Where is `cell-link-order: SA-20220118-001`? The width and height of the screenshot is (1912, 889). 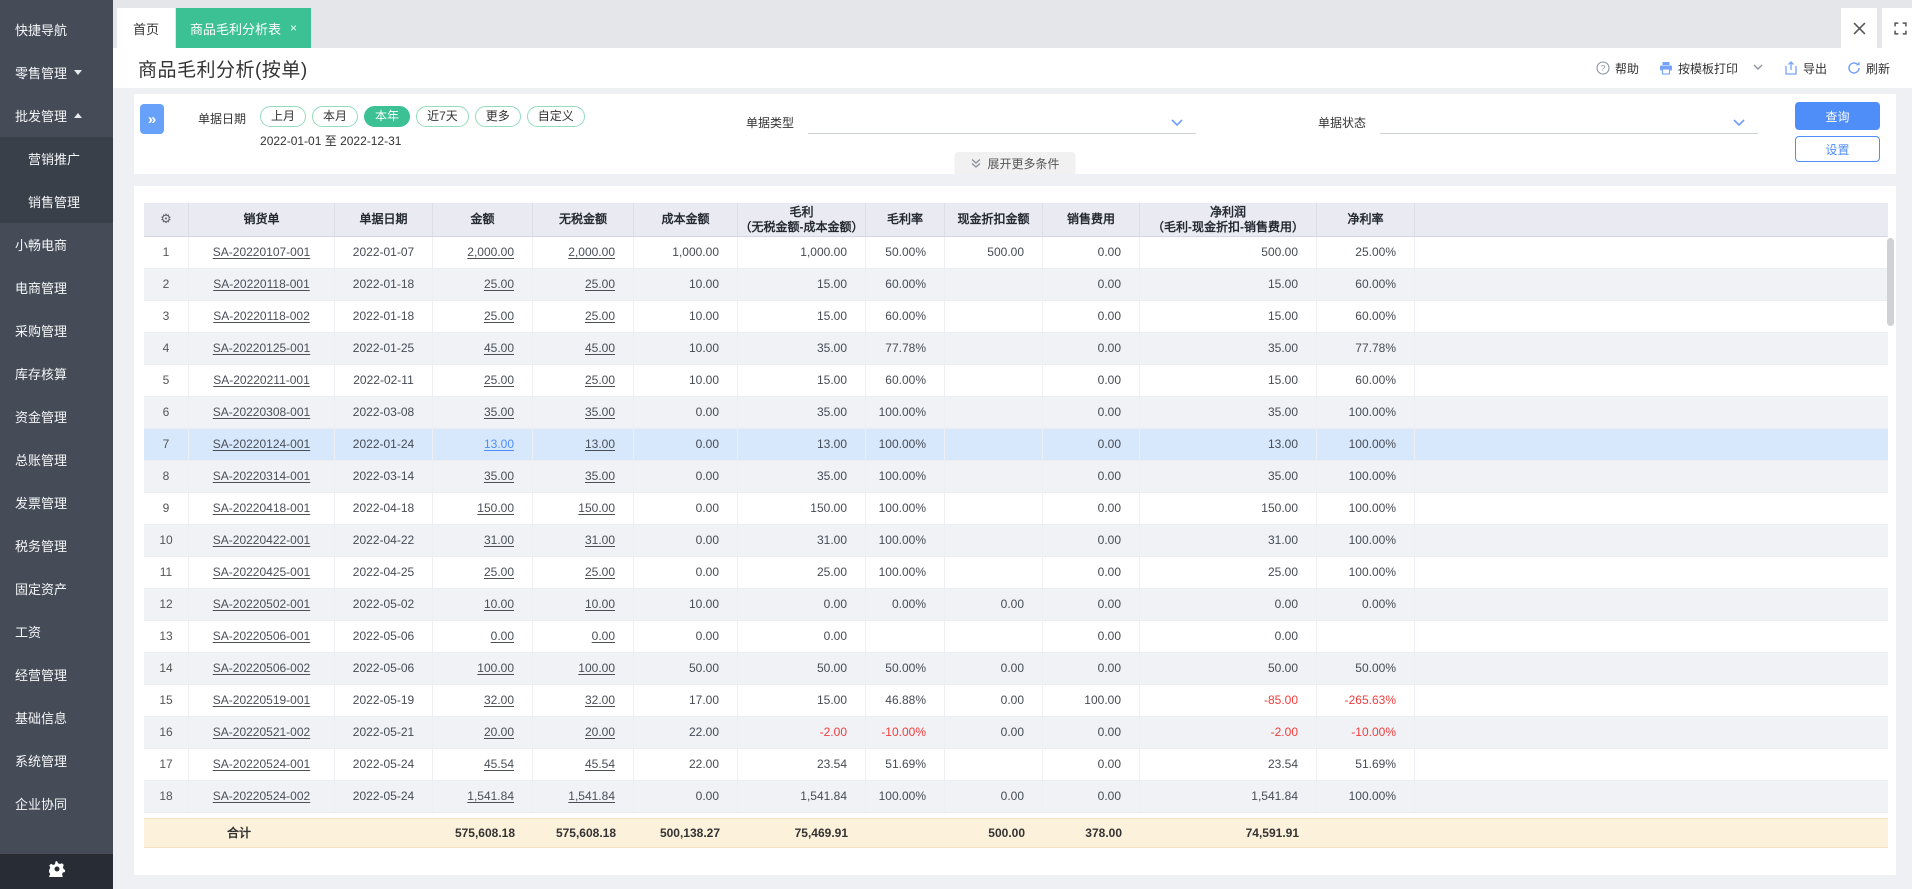 cell-link-order: SA-20220118-001 is located at coordinates (261, 284).